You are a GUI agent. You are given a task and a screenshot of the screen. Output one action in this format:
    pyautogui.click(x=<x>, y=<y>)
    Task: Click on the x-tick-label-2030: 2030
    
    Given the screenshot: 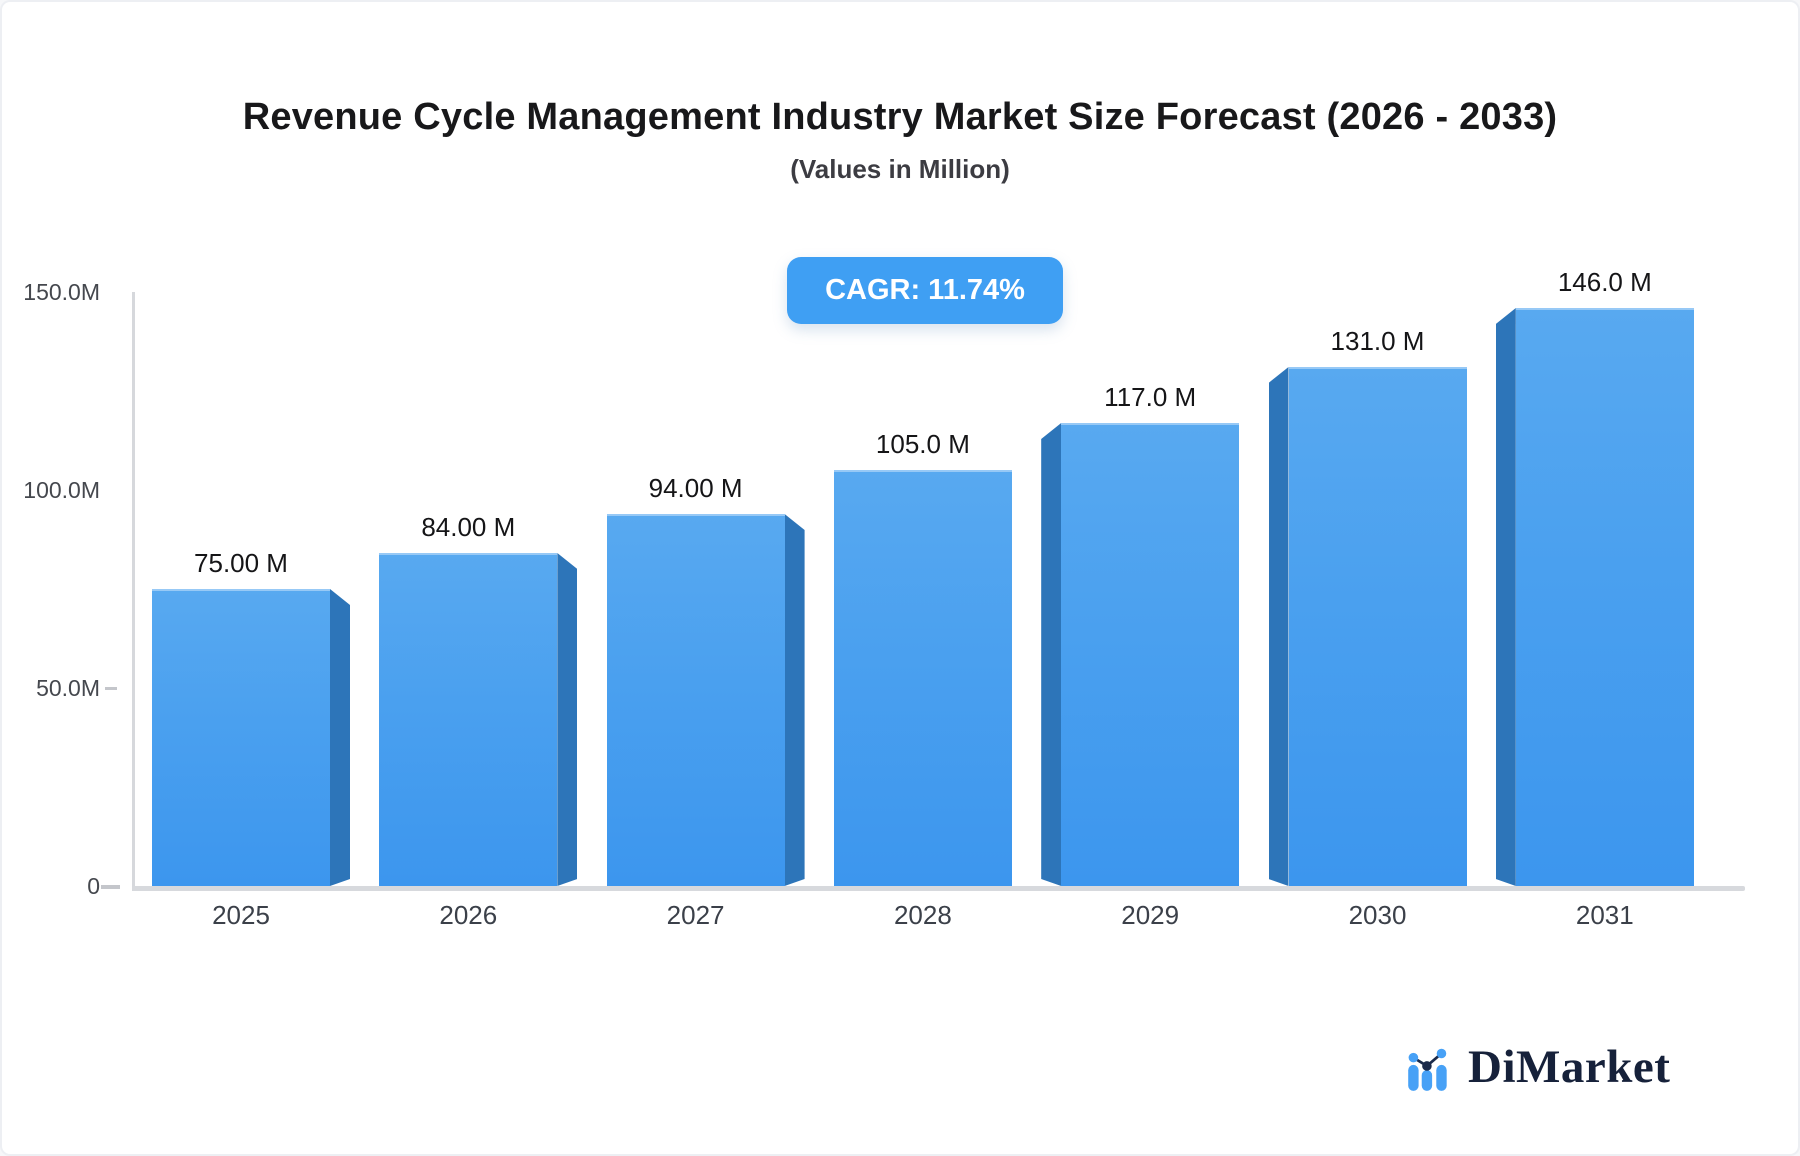 What is the action you would take?
    pyautogui.click(x=1377, y=915)
    